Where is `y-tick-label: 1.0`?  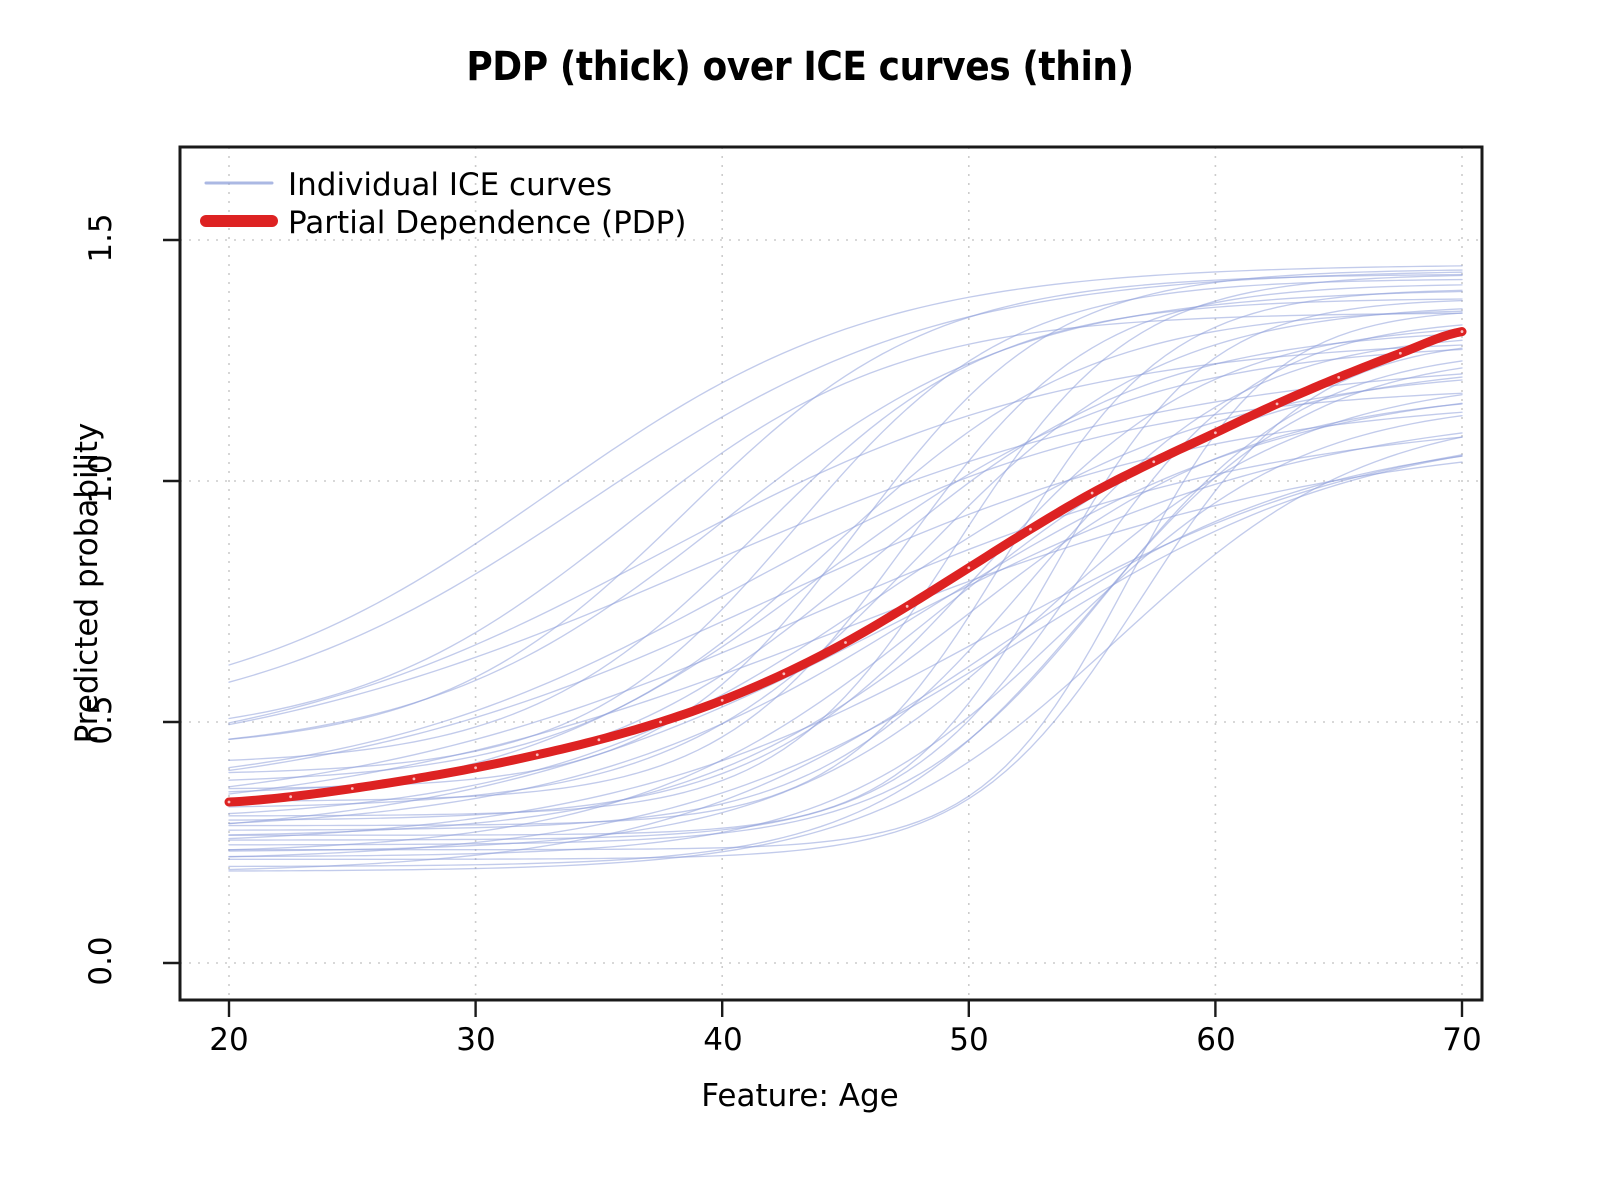
y-tick-label: 1.0 is located at coordinates (101, 479).